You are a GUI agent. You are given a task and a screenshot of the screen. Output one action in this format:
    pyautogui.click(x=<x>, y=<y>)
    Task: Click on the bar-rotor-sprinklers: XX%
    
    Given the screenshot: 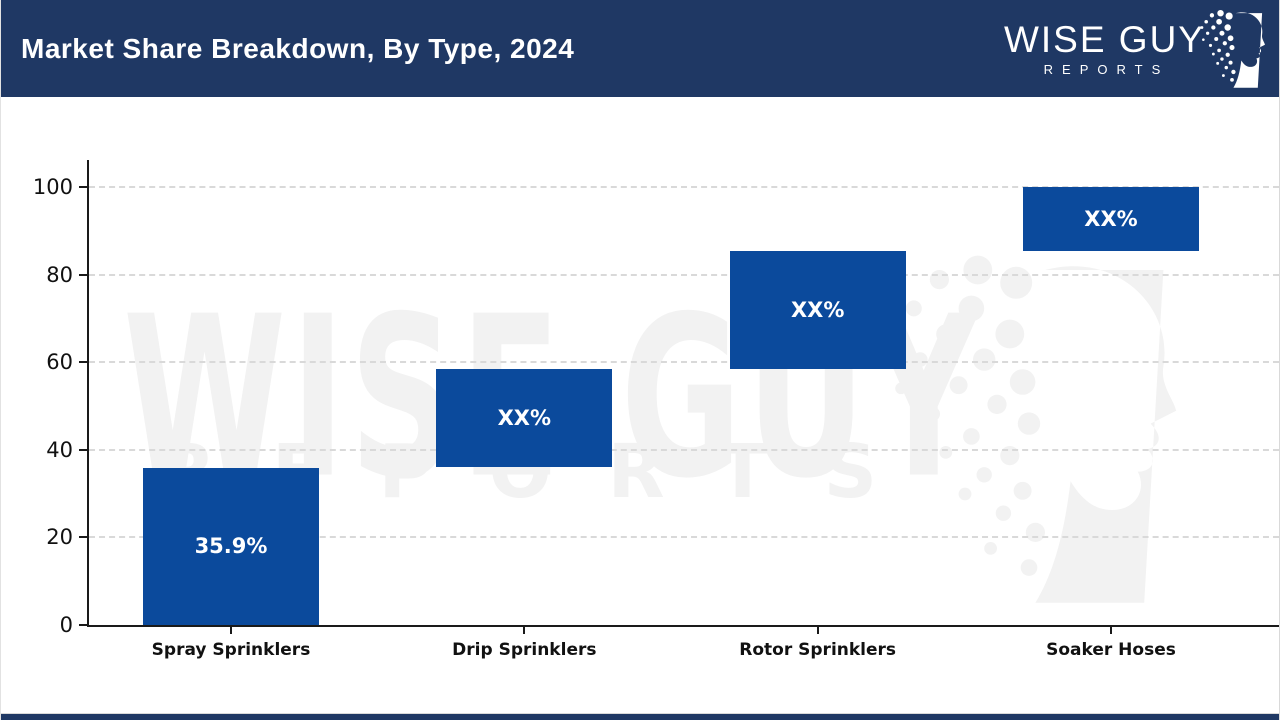 What is the action you would take?
    pyautogui.click(x=817, y=310)
    